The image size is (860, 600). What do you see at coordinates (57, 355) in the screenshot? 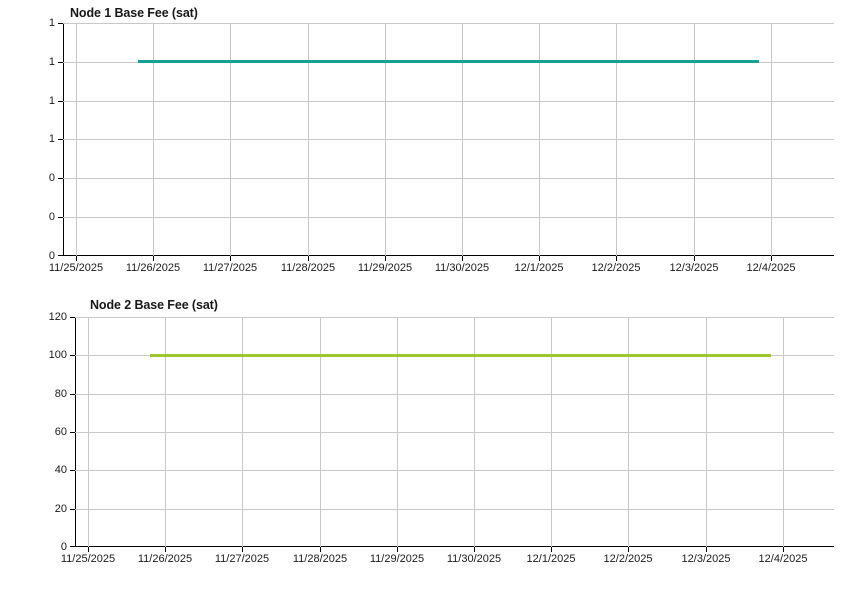
I see `y-axis-tick-label: 100` at bounding box center [57, 355].